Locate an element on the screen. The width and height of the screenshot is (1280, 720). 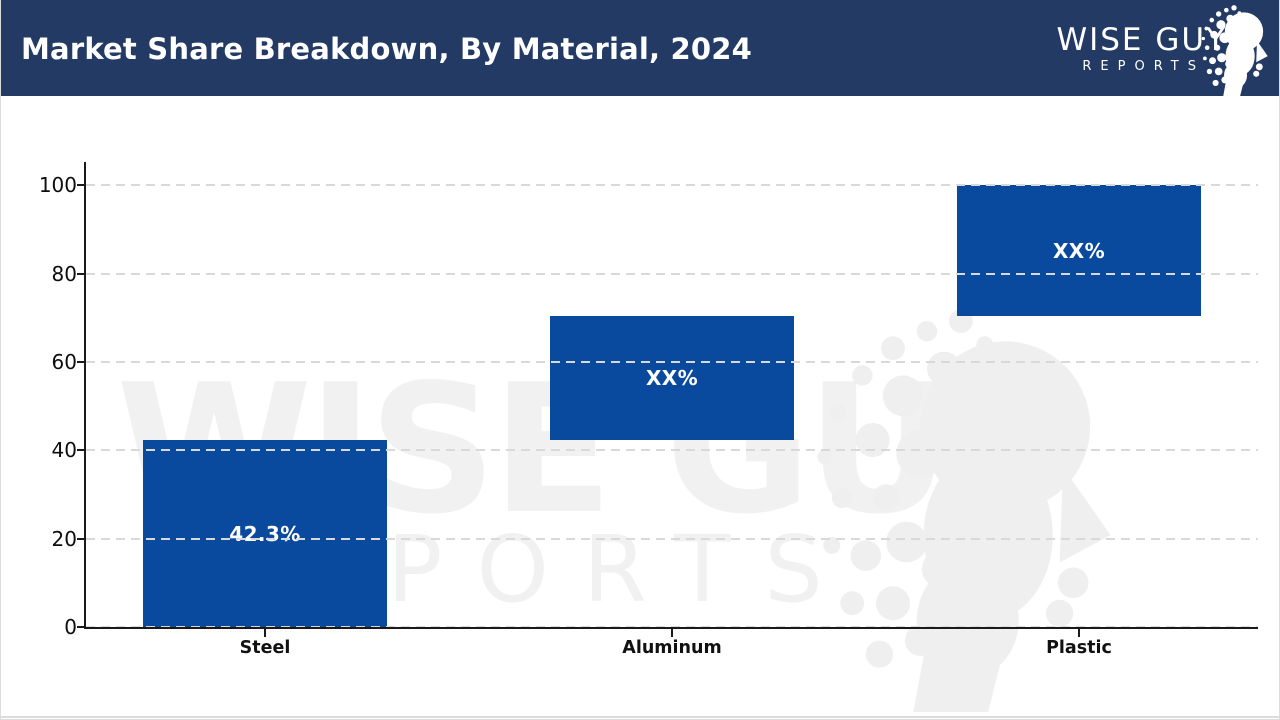
ytick-label: 80 is located at coordinates (64, 273).